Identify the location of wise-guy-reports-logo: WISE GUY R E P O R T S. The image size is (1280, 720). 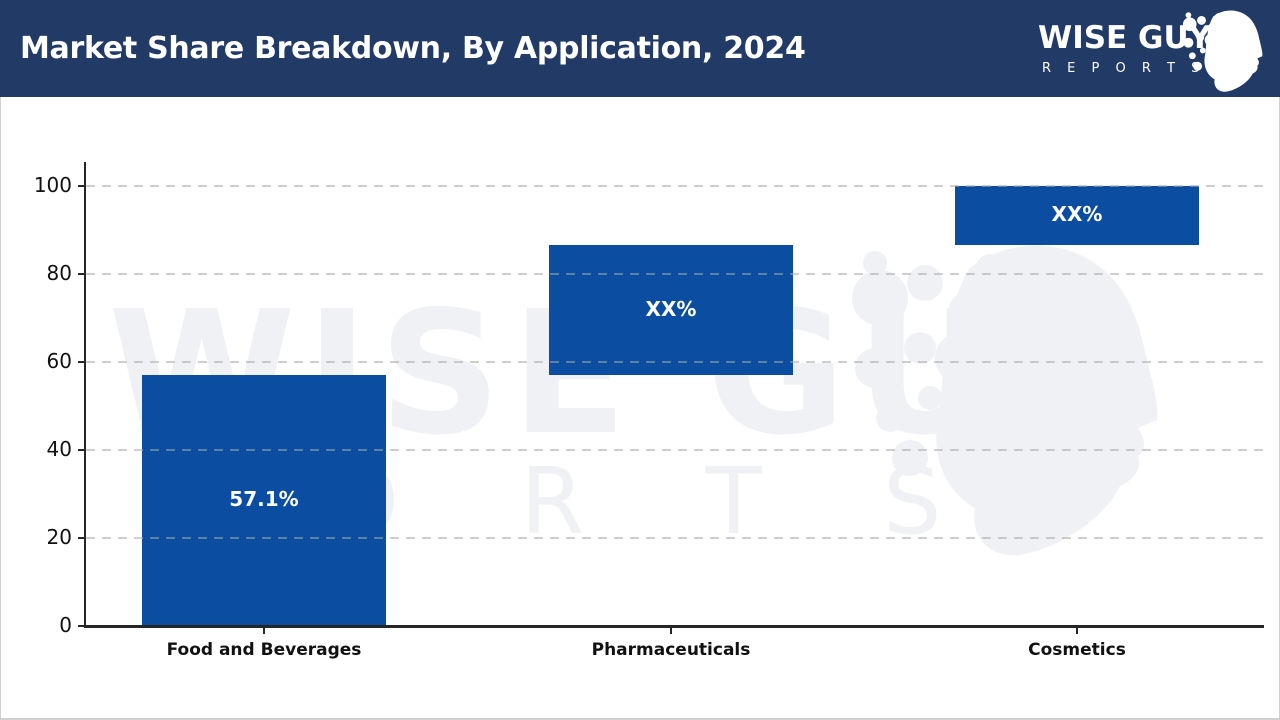
(1150, 51).